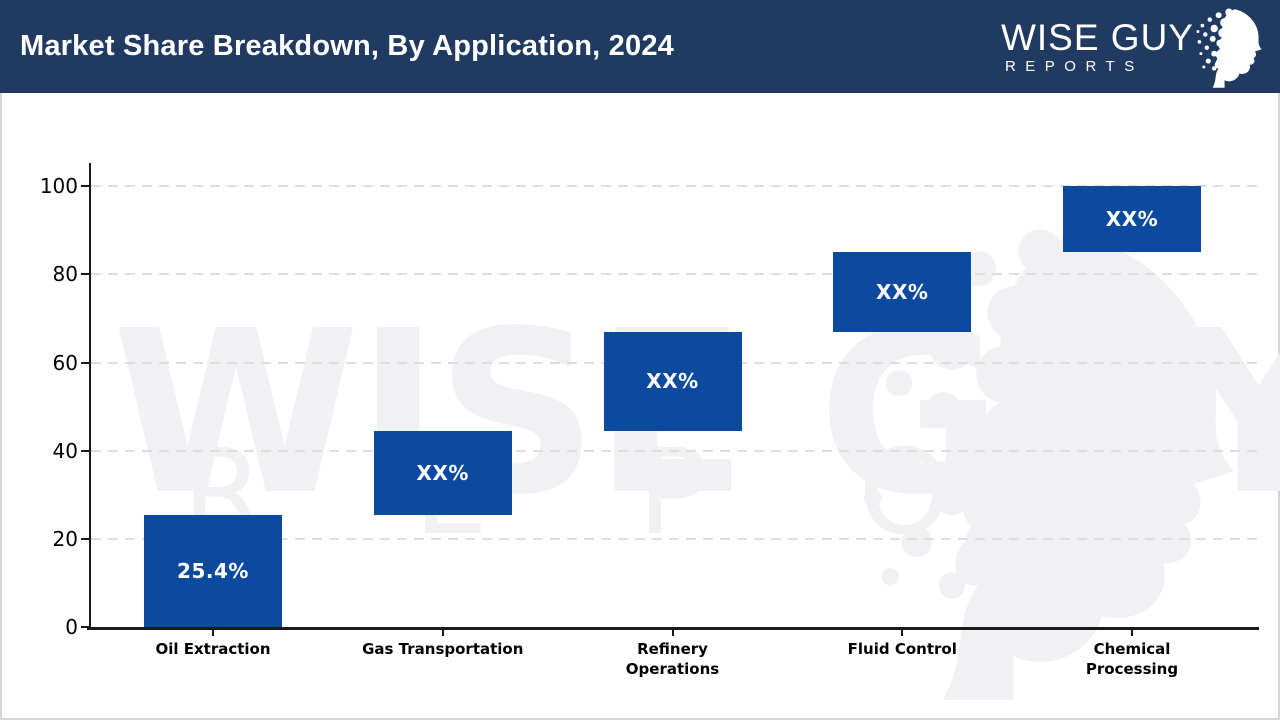 The height and width of the screenshot is (720, 1280). I want to click on y-tick-label: 100, so click(58, 186).